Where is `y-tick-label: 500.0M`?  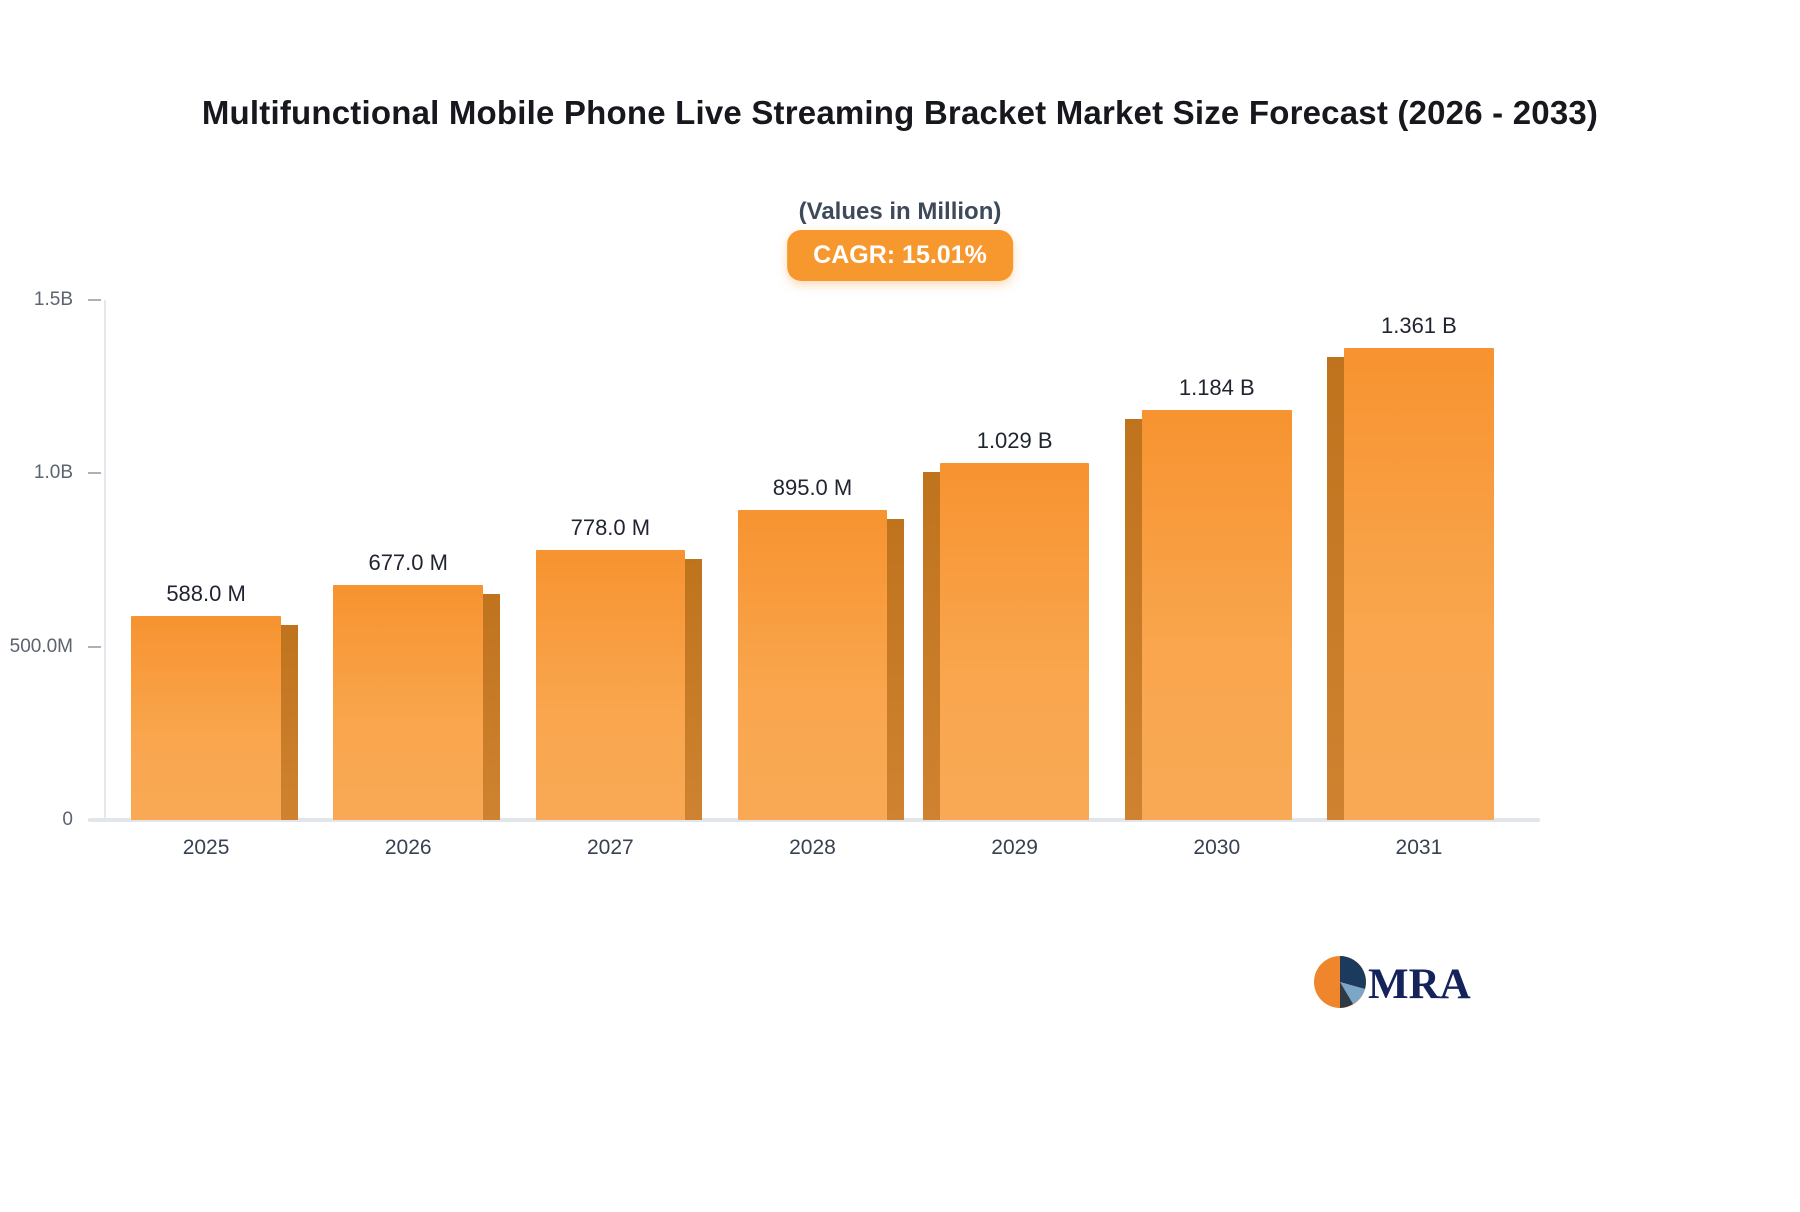 y-tick-label: 500.0M is located at coordinates (41, 646).